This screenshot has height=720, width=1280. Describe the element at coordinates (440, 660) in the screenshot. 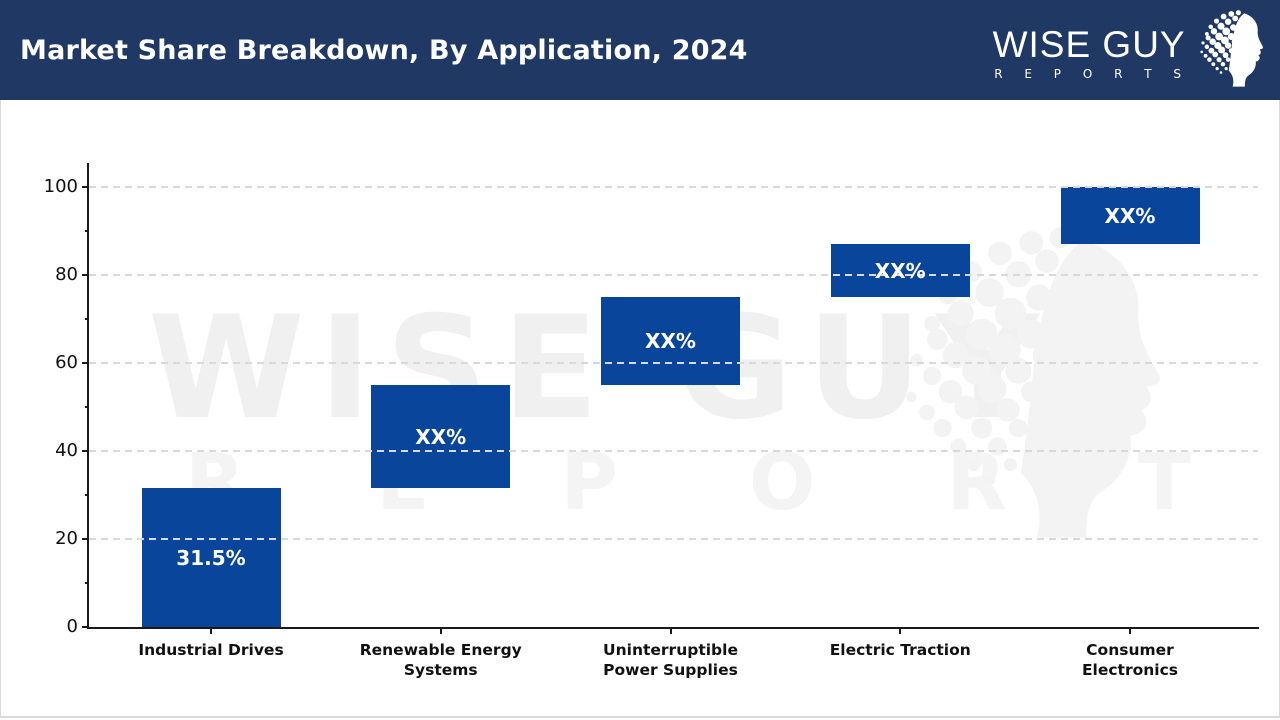

I see `category-label: Renewable Energy Systems` at that location.